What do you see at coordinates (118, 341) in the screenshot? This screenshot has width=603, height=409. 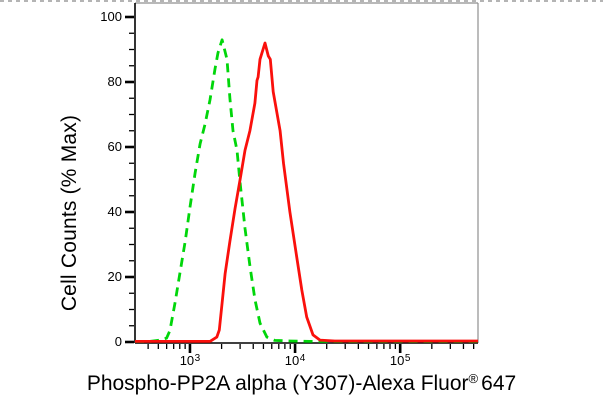 I see `y-tick-label: 0` at bounding box center [118, 341].